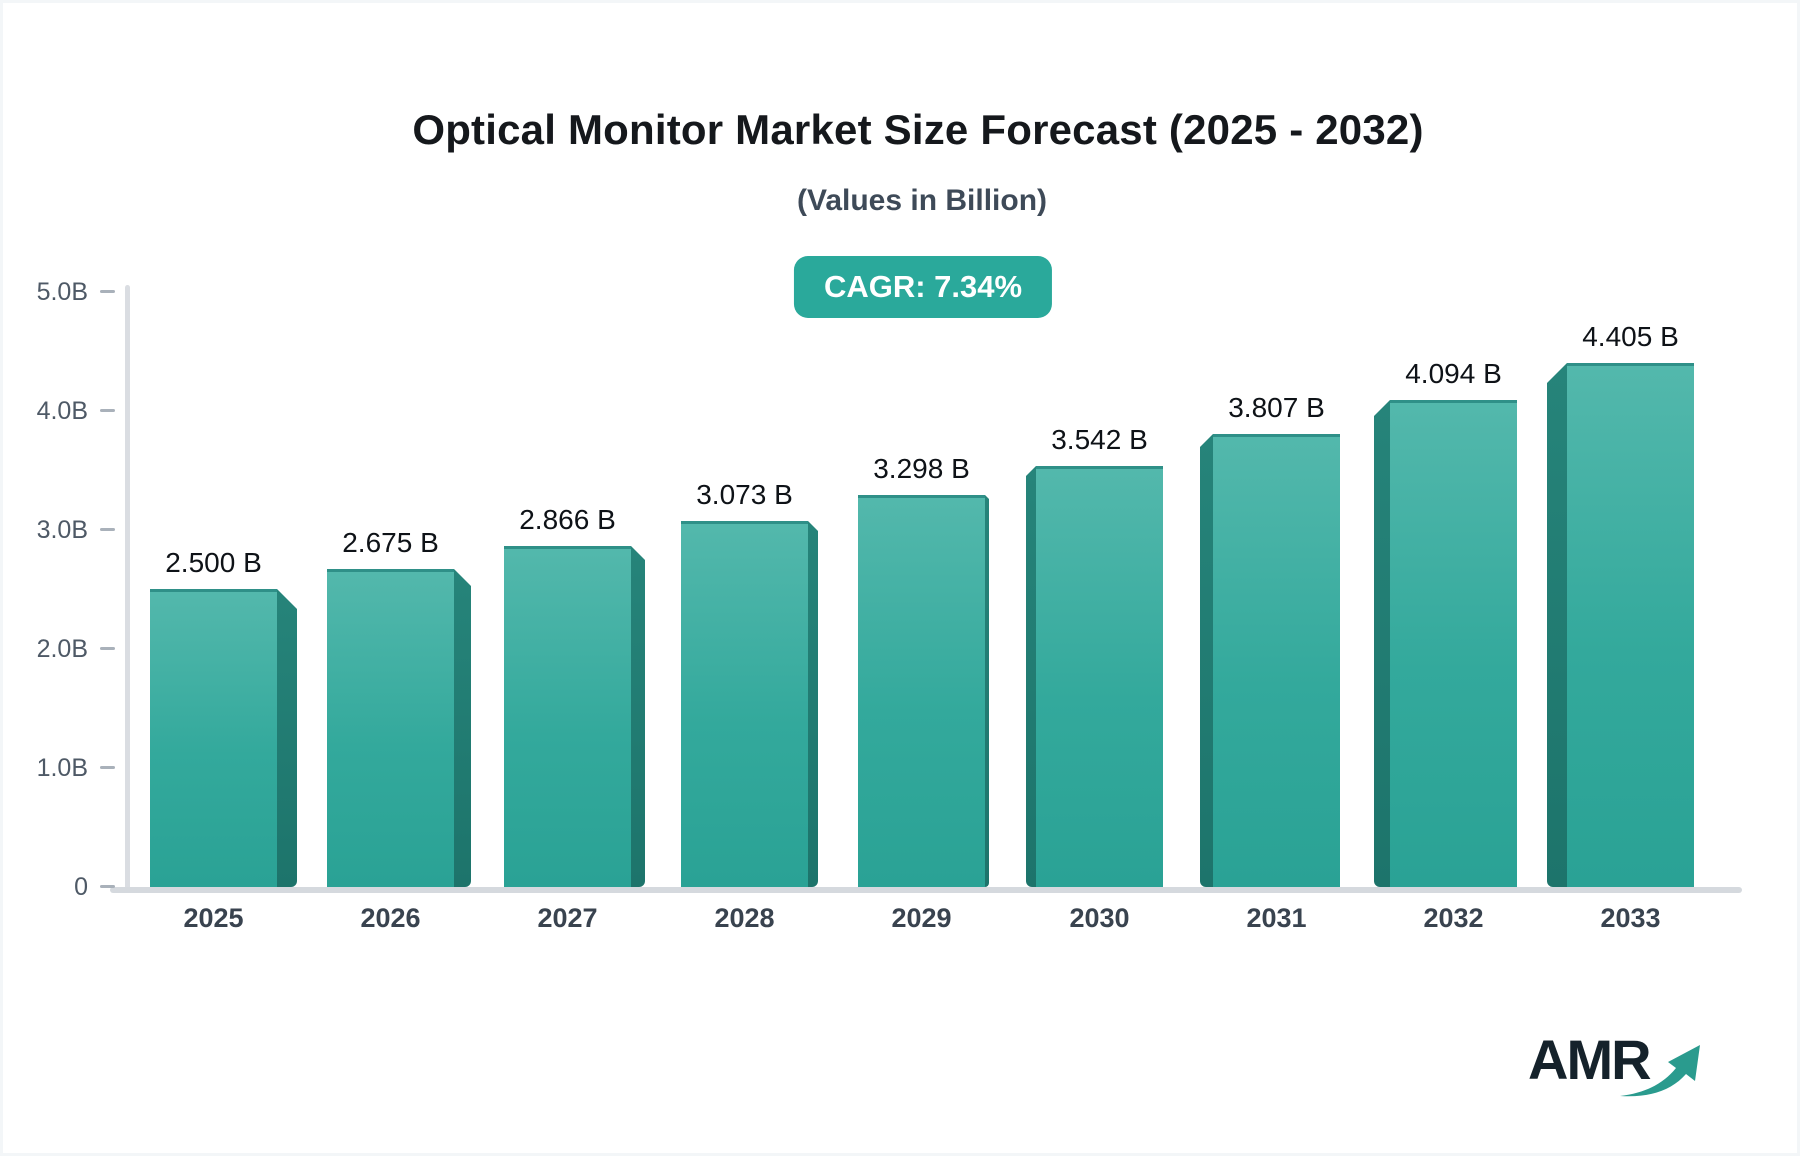 The width and height of the screenshot is (1800, 1156). What do you see at coordinates (921, 918) in the screenshot?
I see `x-axis-label: 2029` at bounding box center [921, 918].